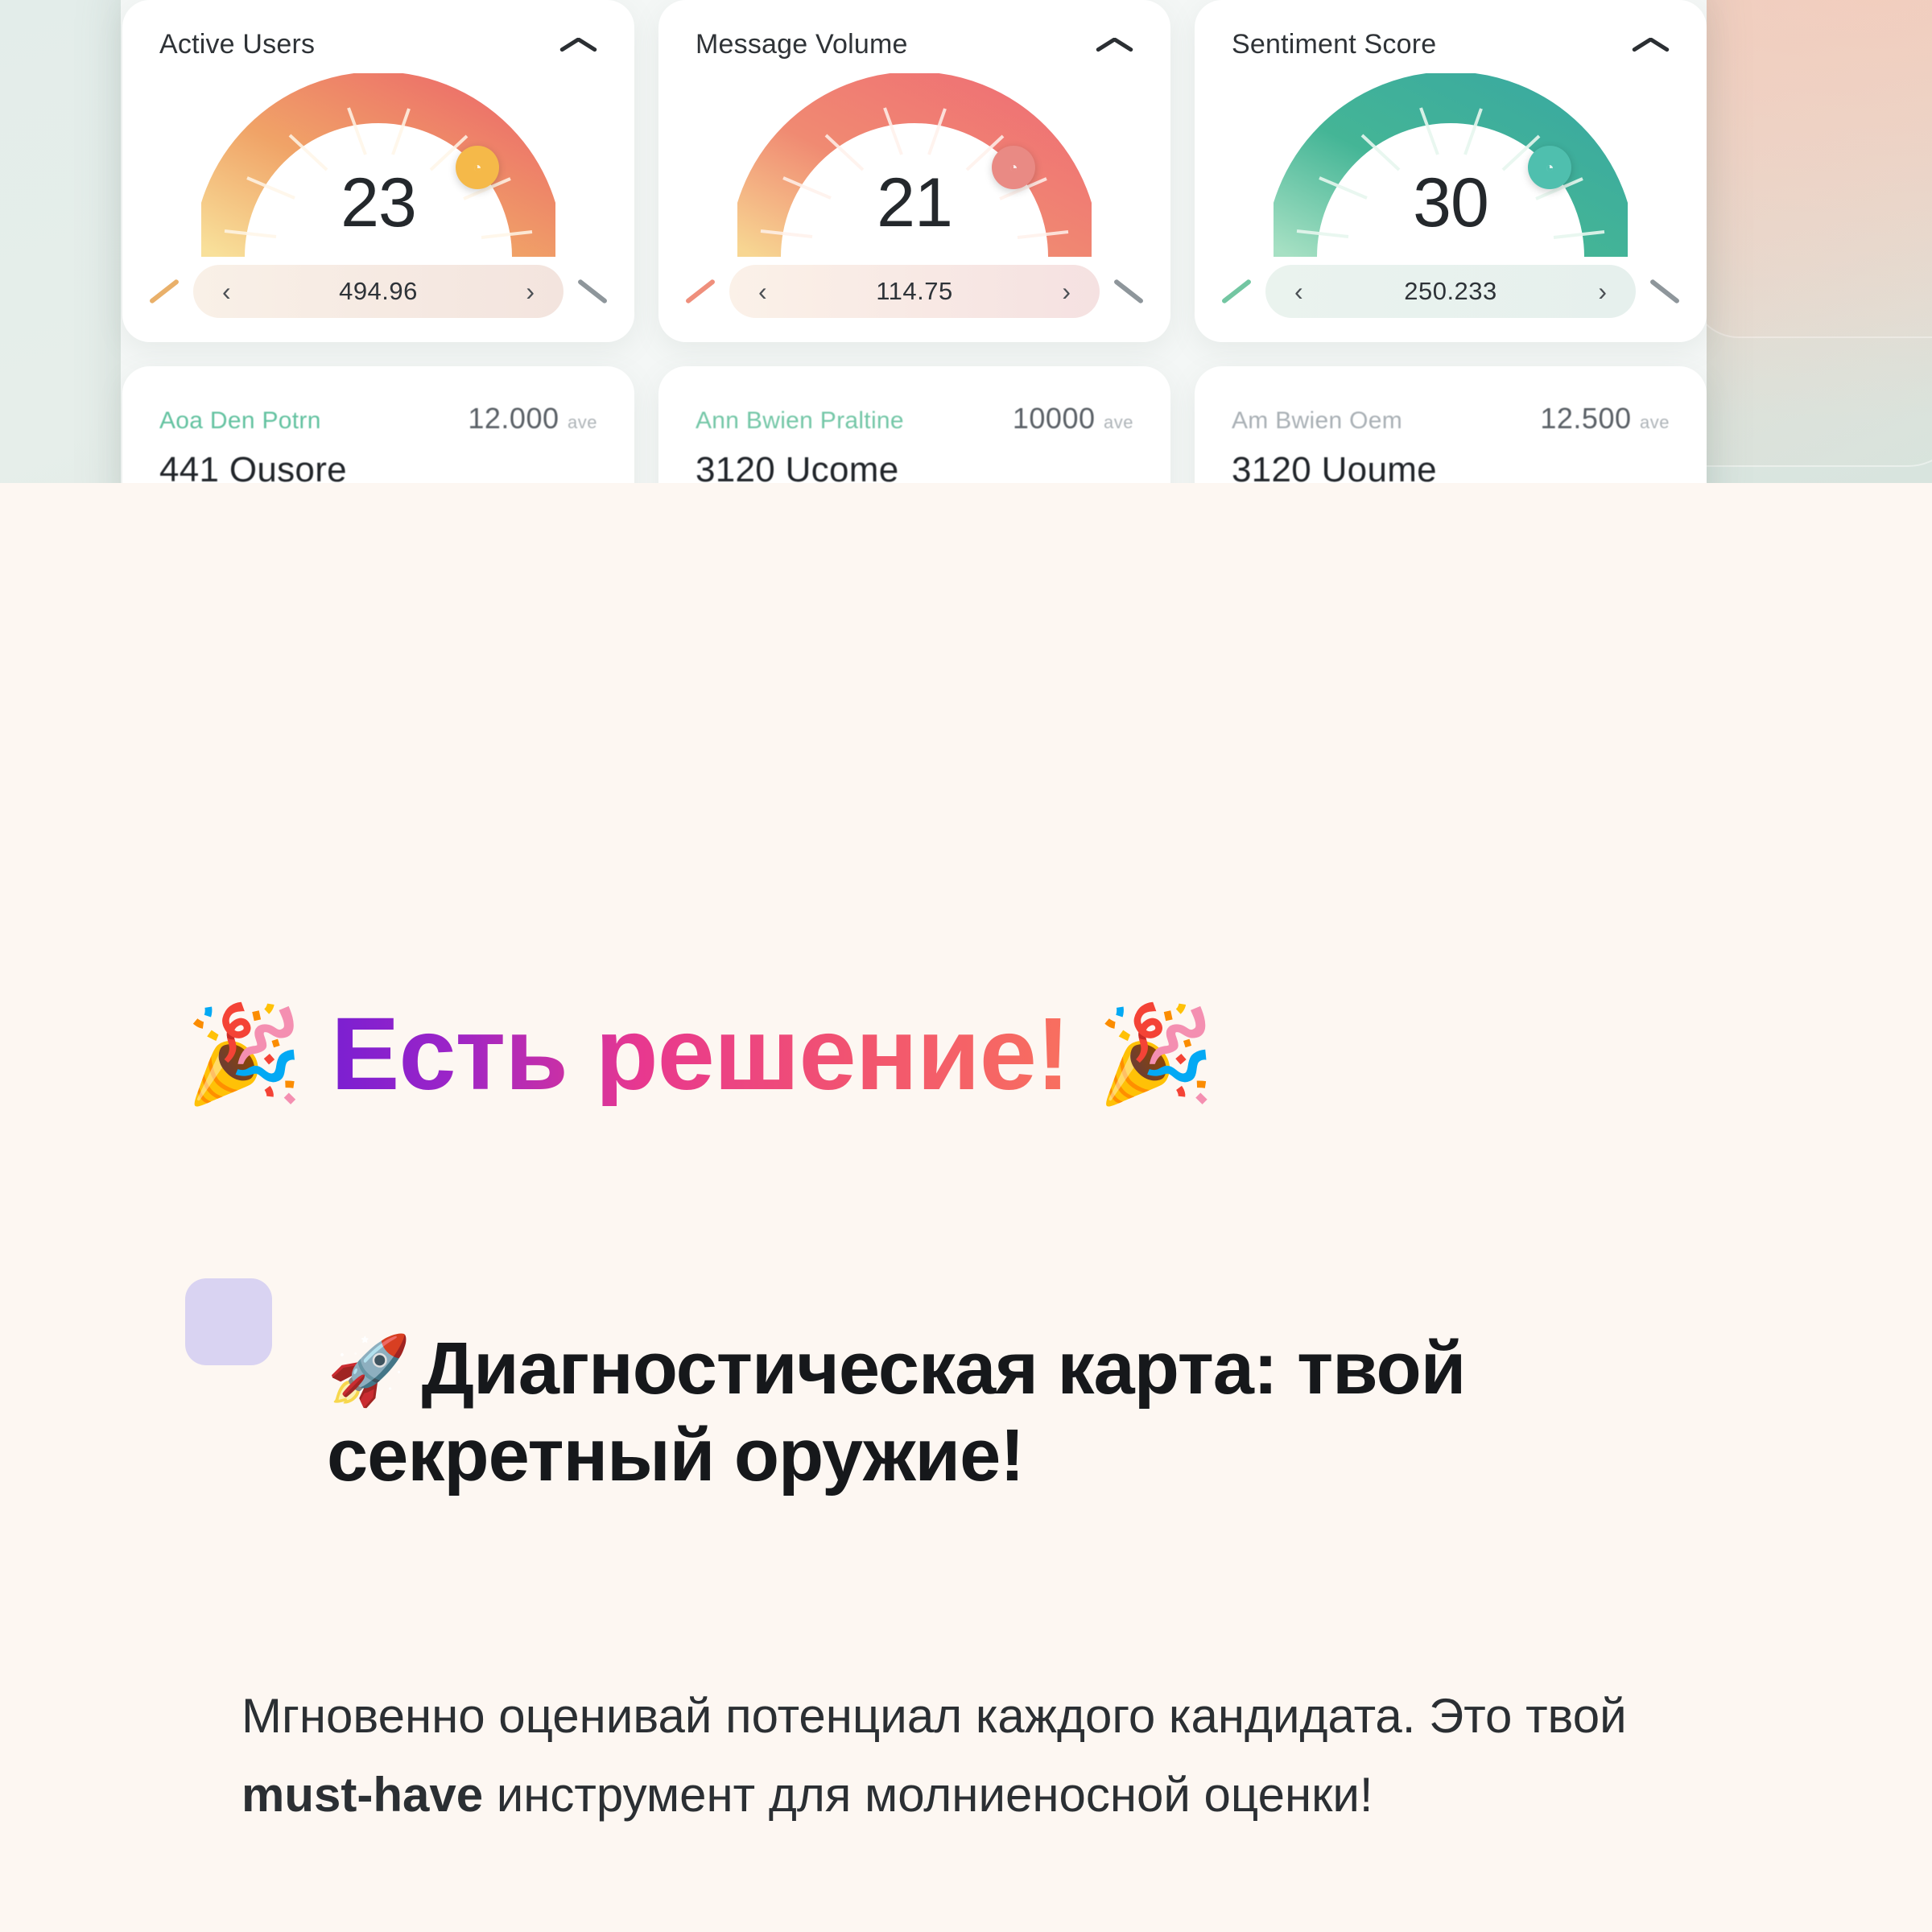 The width and height of the screenshot is (1932, 1932). I want to click on value-stepper: ‹ 494.96 ›, so click(378, 291).